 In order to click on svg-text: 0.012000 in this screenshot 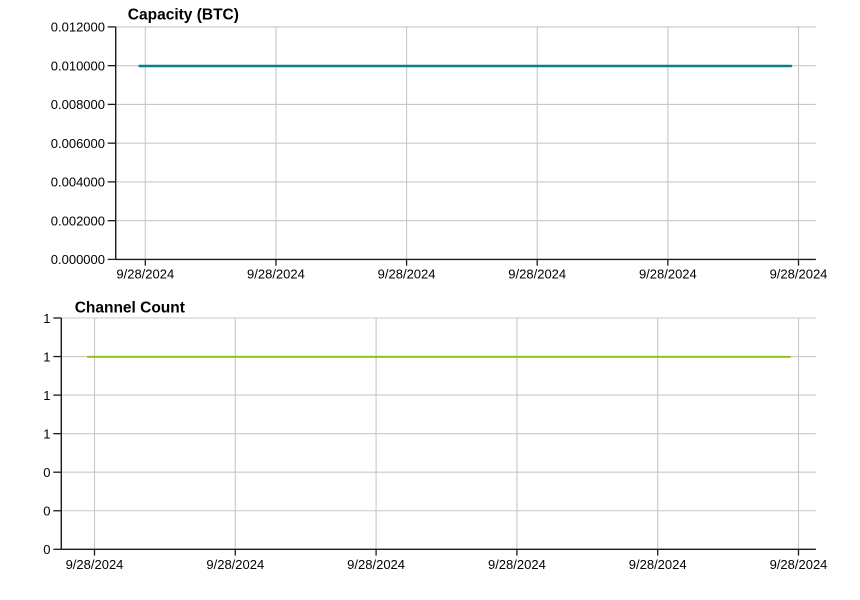, I will do `click(78, 27)`.